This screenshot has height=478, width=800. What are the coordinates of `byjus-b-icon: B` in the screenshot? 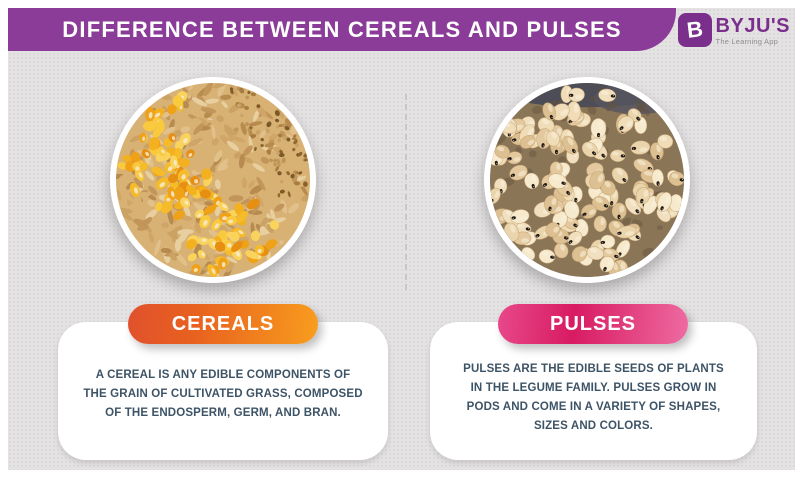 It's located at (694, 30).